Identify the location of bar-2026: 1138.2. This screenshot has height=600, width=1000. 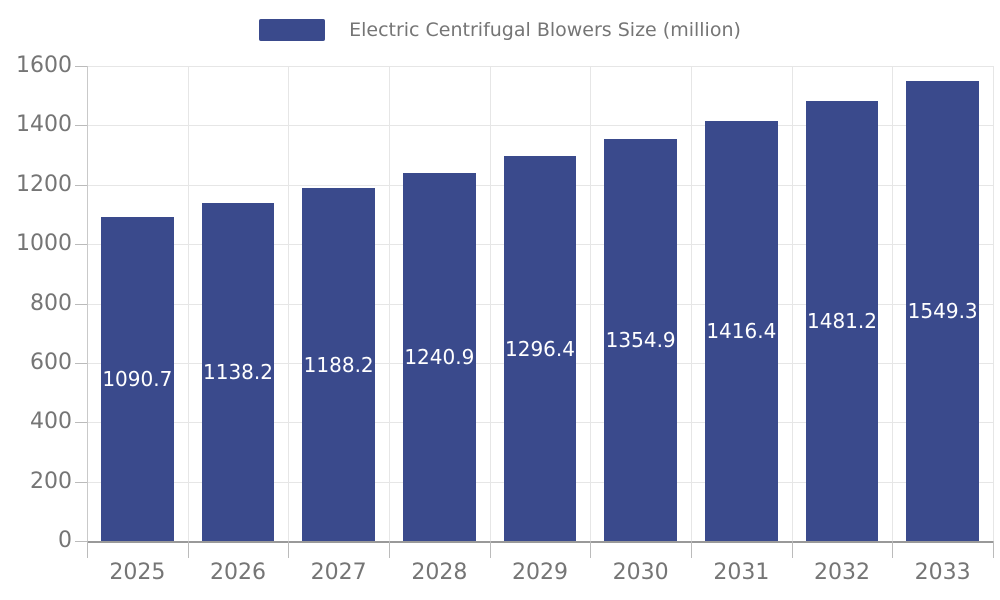
(238, 372).